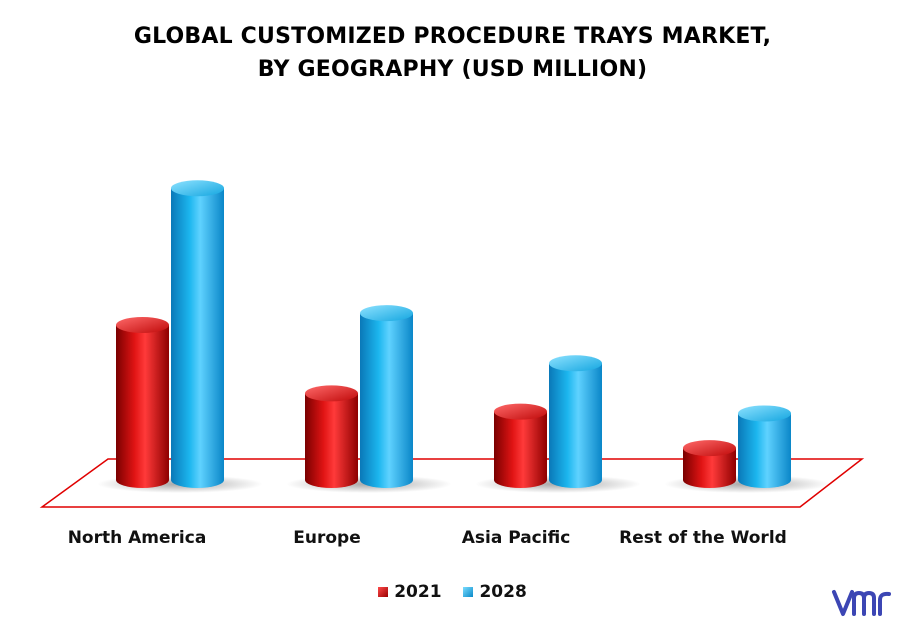 The width and height of the screenshot is (905, 628). I want to click on bar-cap-europe-2021, so click(331, 393).